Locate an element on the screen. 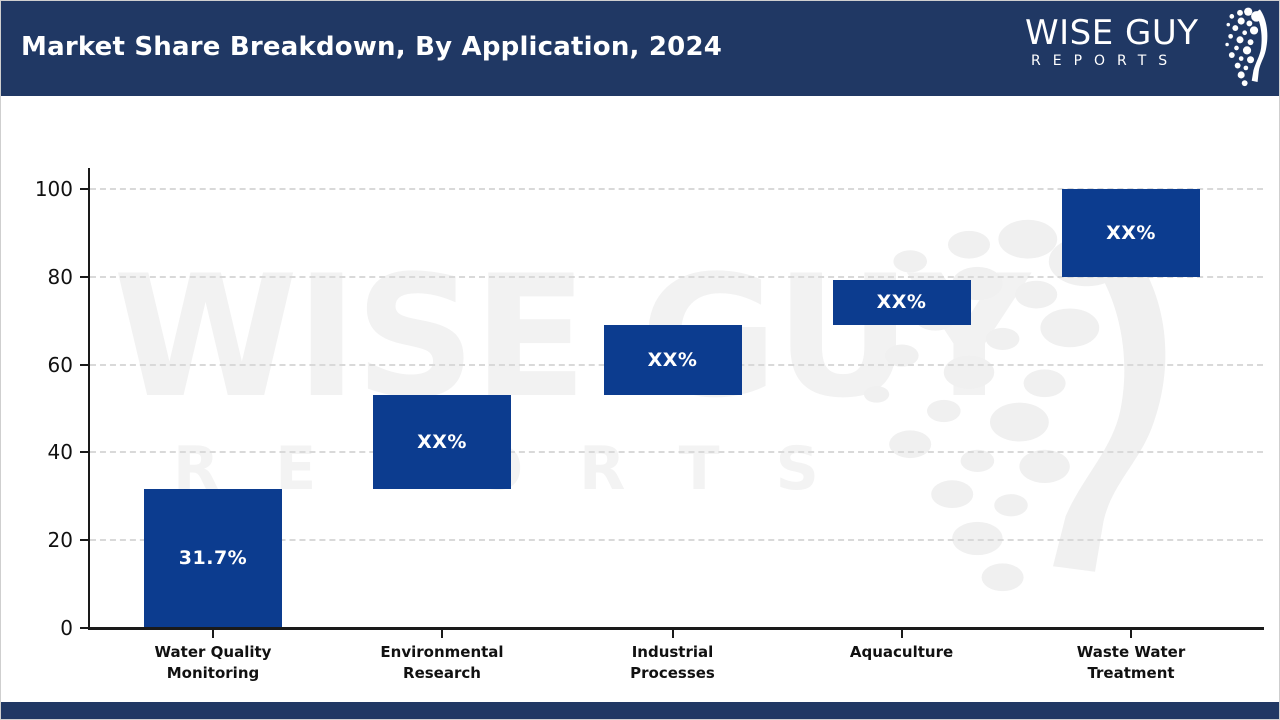 This screenshot has width=1280, height=720. brand-logo: WISE GUY REPORTS is located at coordinates (1143, 48).